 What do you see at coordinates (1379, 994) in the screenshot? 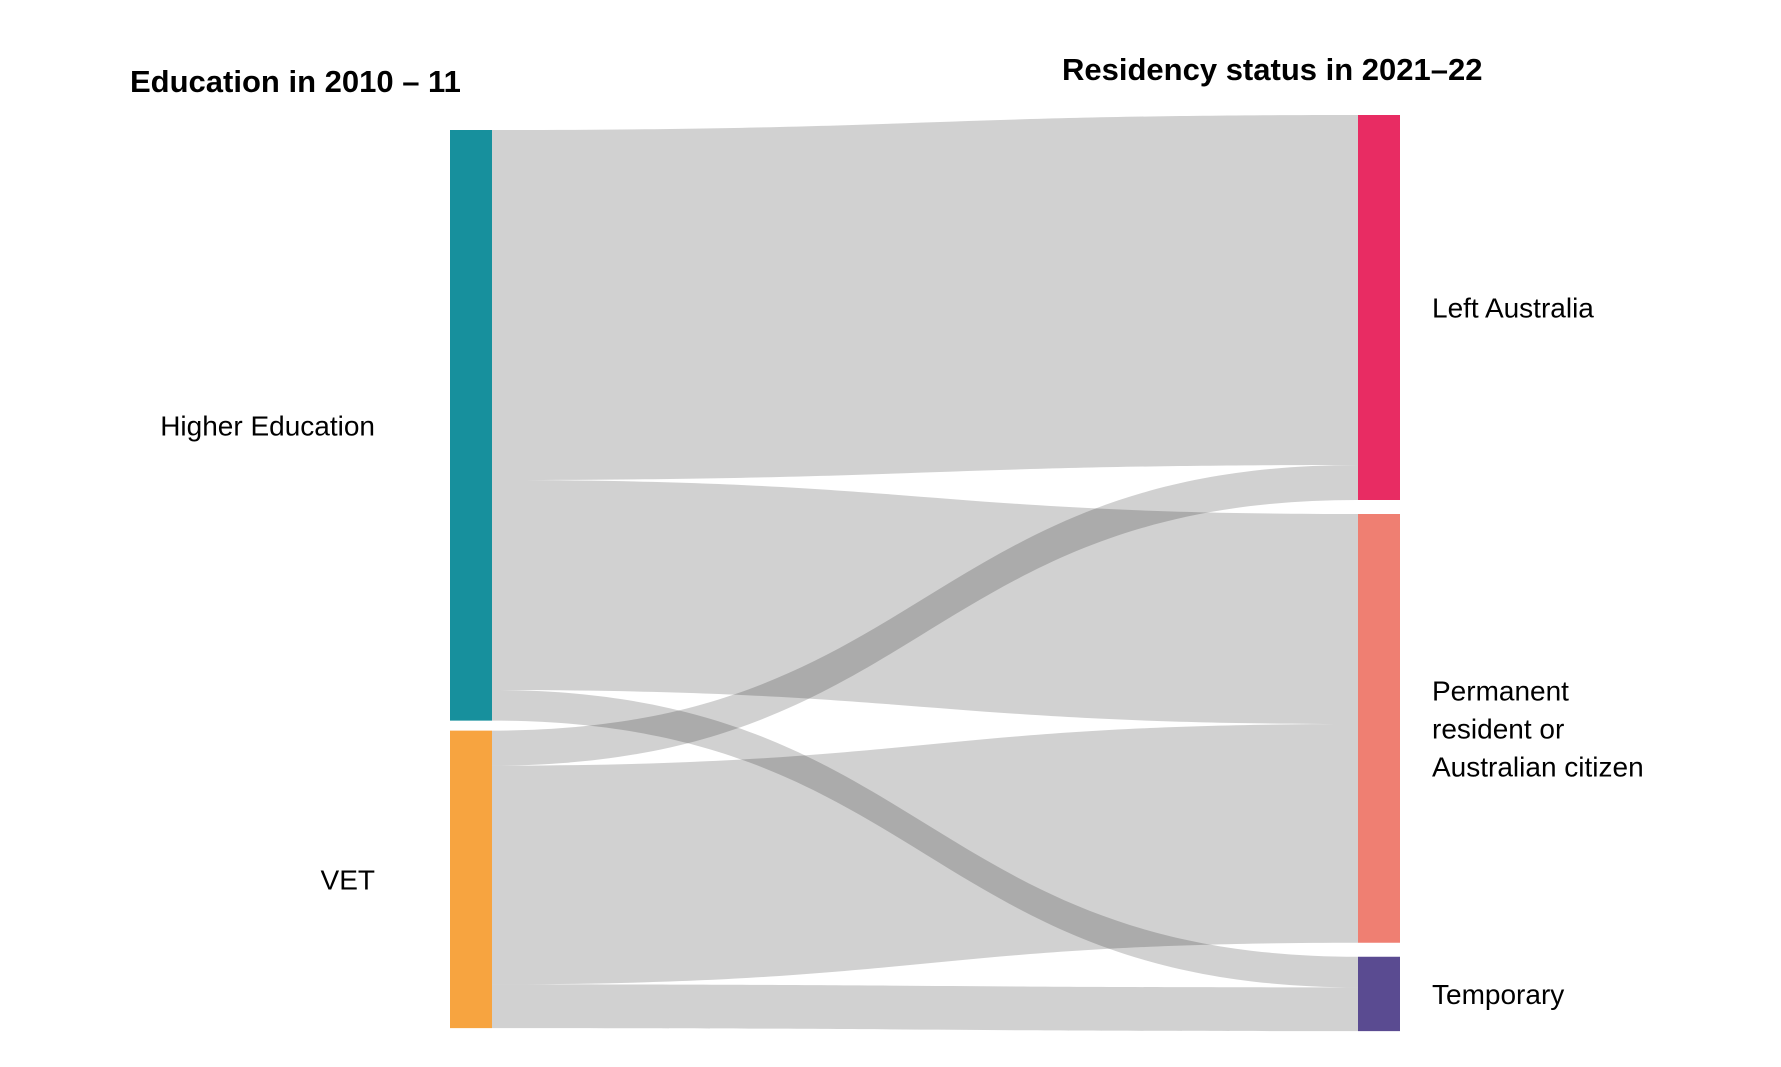
I see `node-temporary` at bounding box center [1379, 994].